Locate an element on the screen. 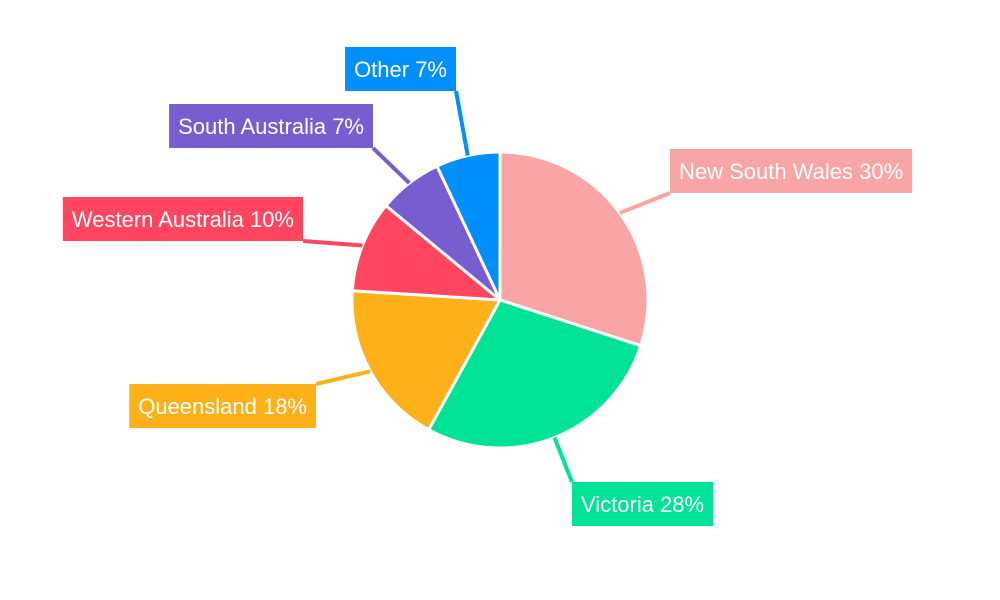 Image resolution: width=1000 pixels, height=600 pixels. data-label-text: New South Wales 30% is located at coordinates (791, 171).